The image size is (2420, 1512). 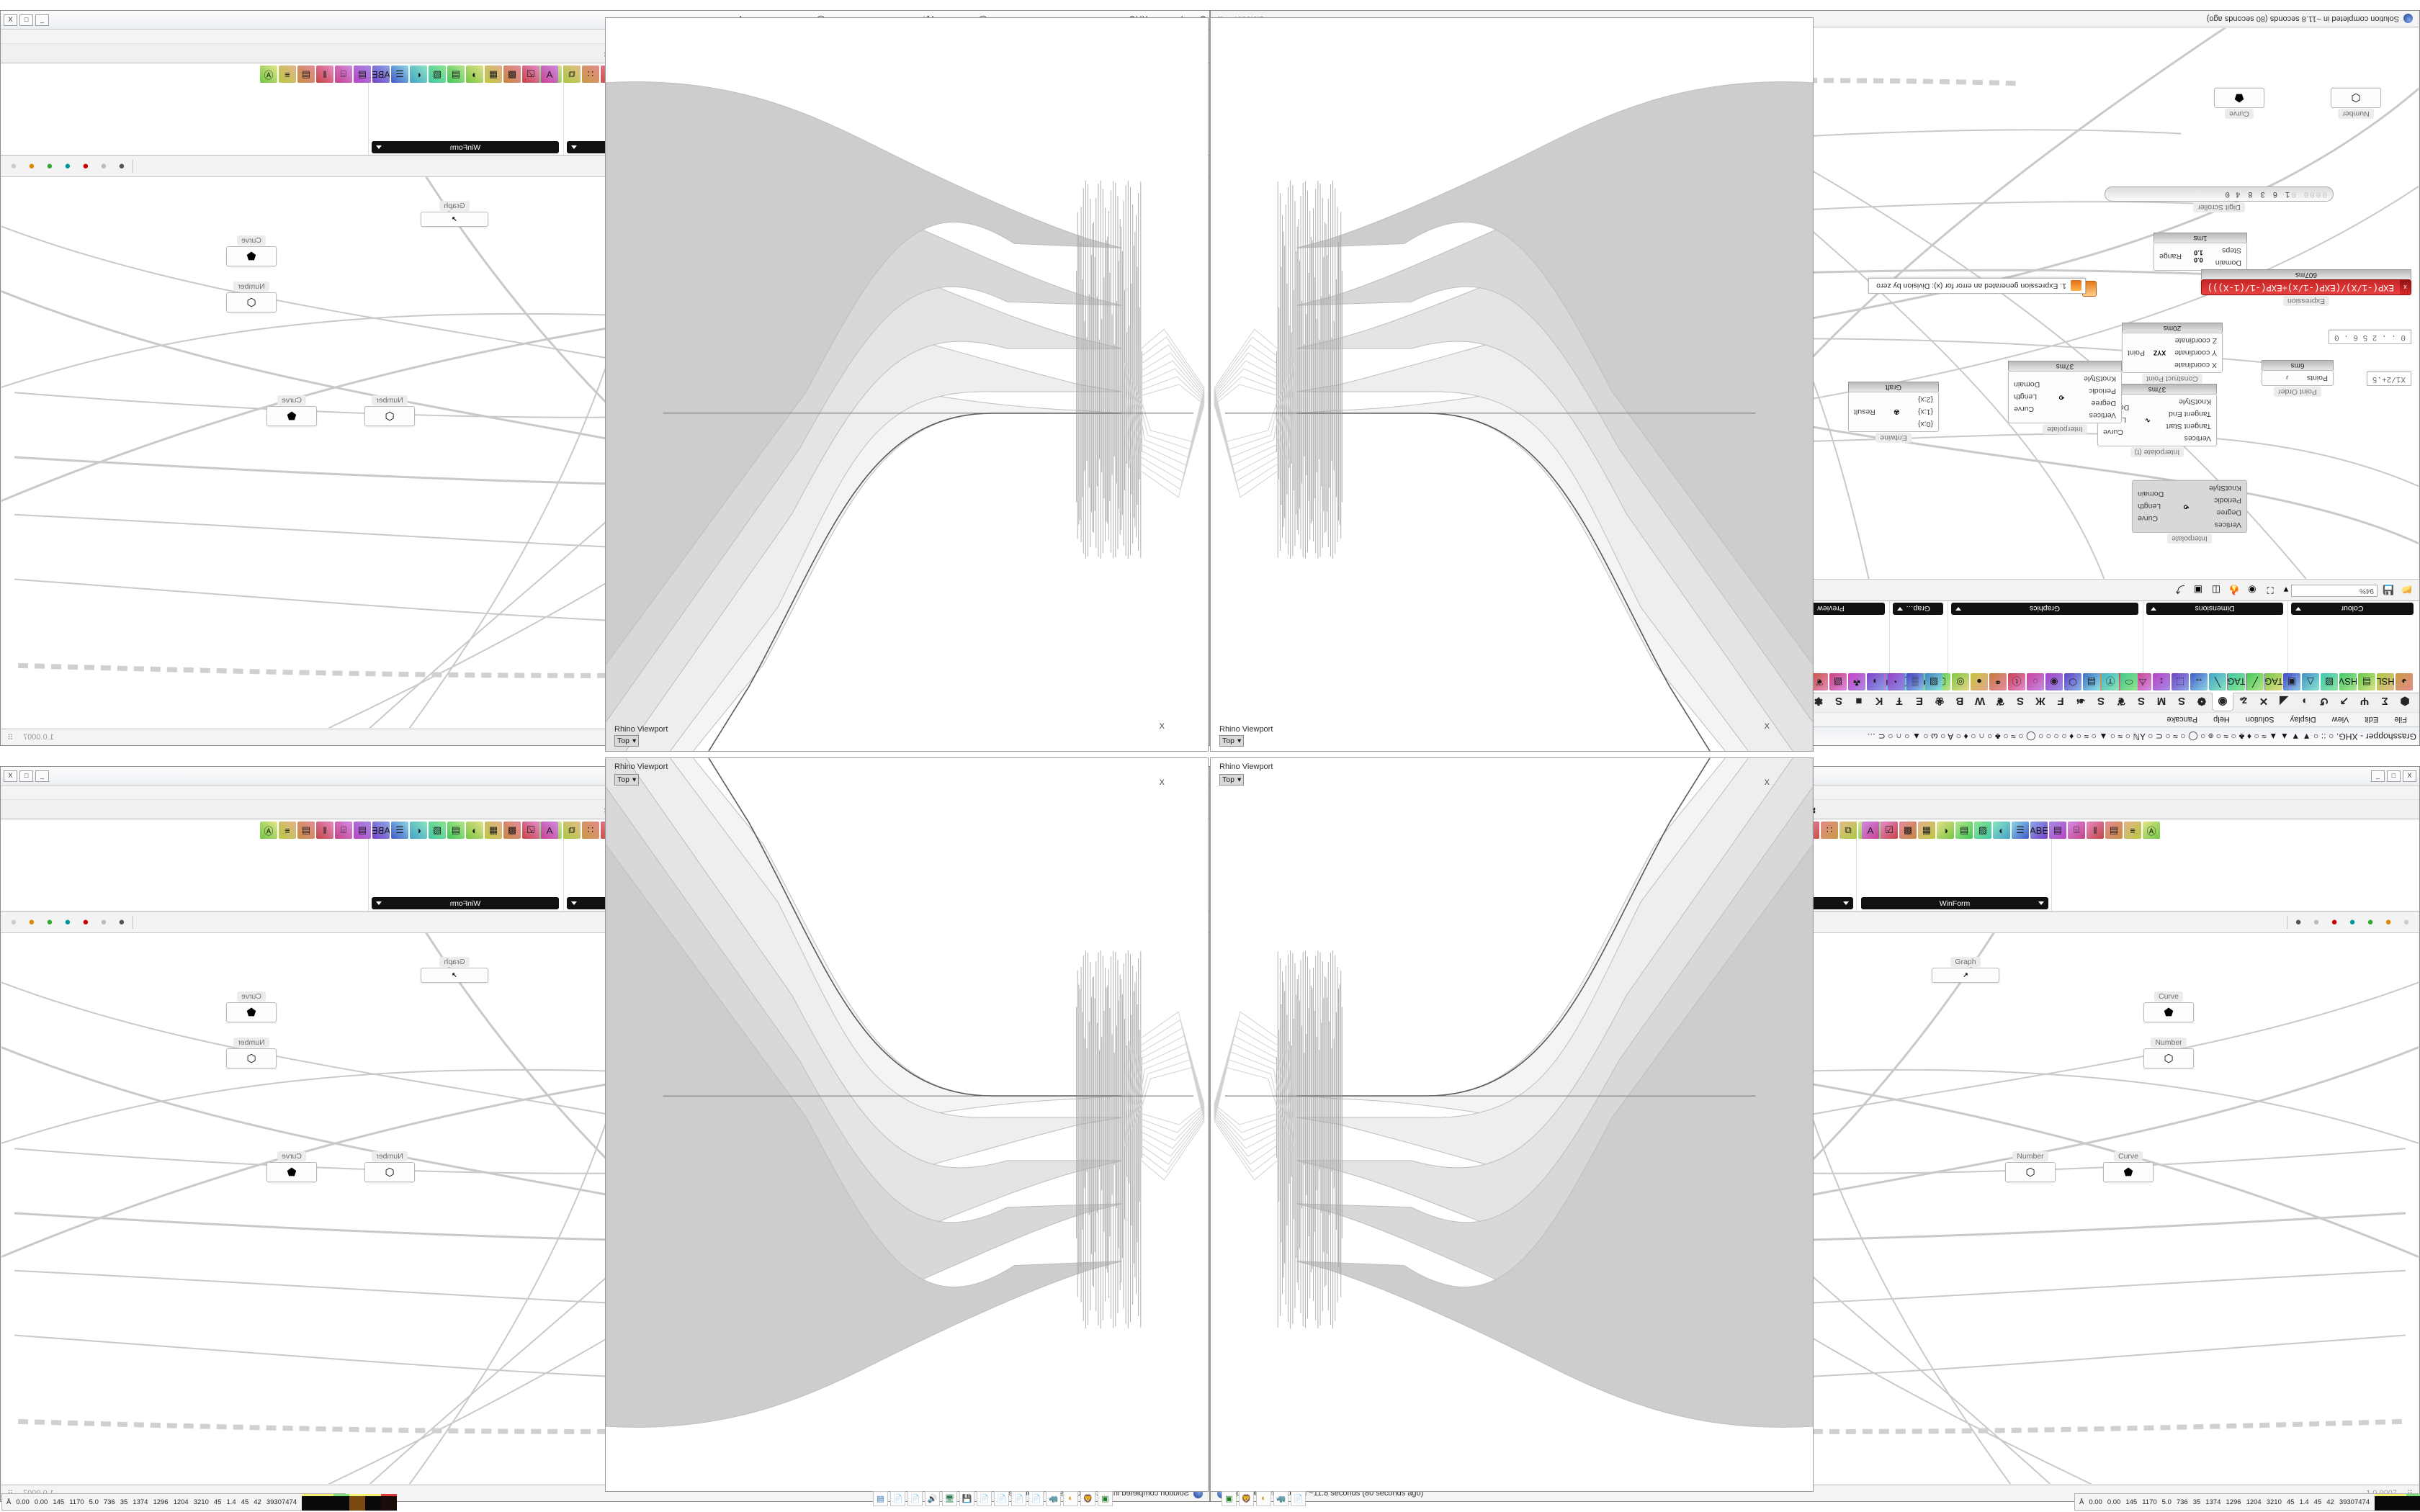 What do you see at coordinates (2168, 1012) in the screenshot?
I see `param-body: ⬟` at bounding box center [2168, 1012].